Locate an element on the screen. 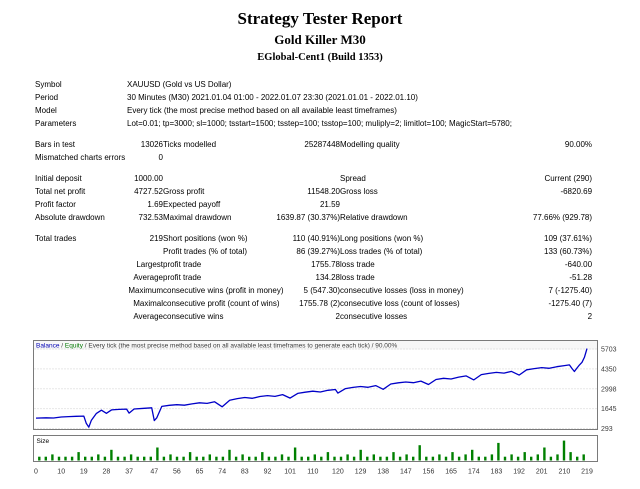 The height and width of the screenshot is (489, 640). stat-value: 7 (-1275.40) is located at coordinates (570, 290).